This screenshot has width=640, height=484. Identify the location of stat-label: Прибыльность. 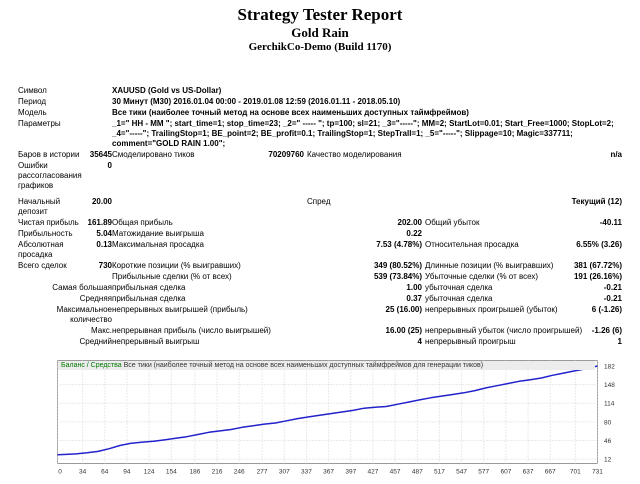
(45, 233).